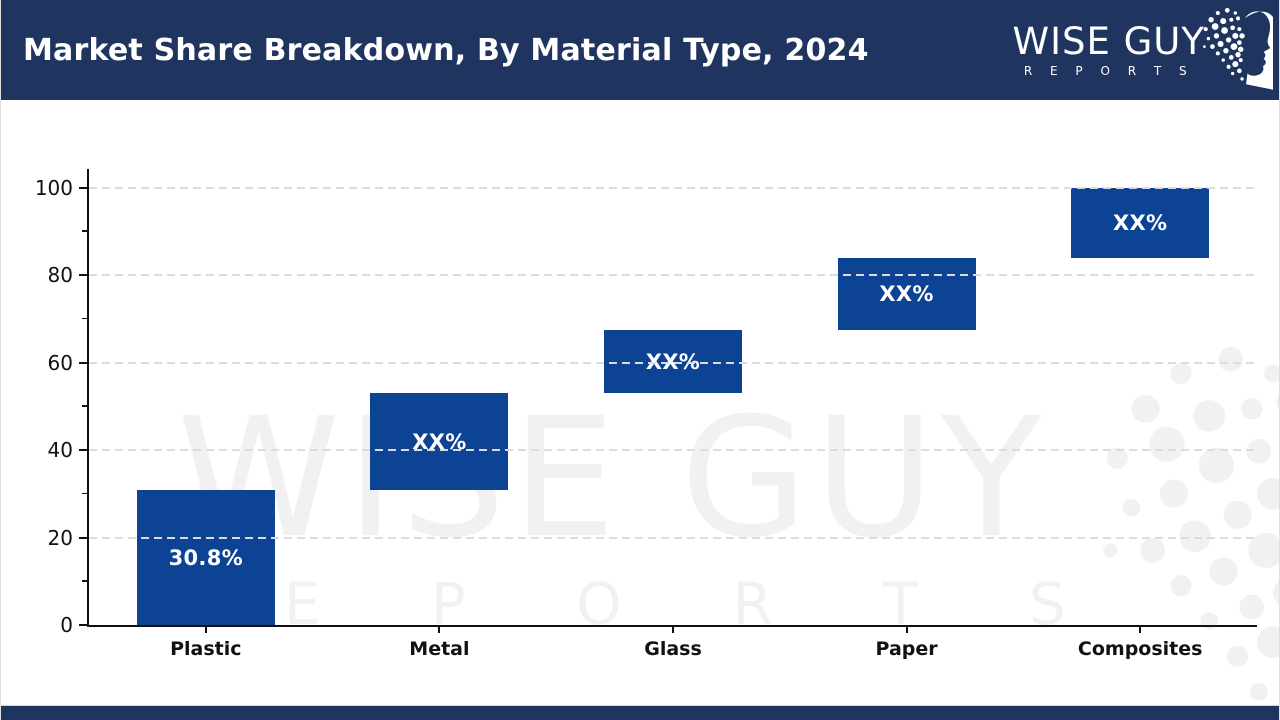 The width and height of the screenshot is (1280, 720). What do you see at coordinates (66, 625) in the screenshot?
I see `y-tick-label: 0` at bounding box center [66, 625].